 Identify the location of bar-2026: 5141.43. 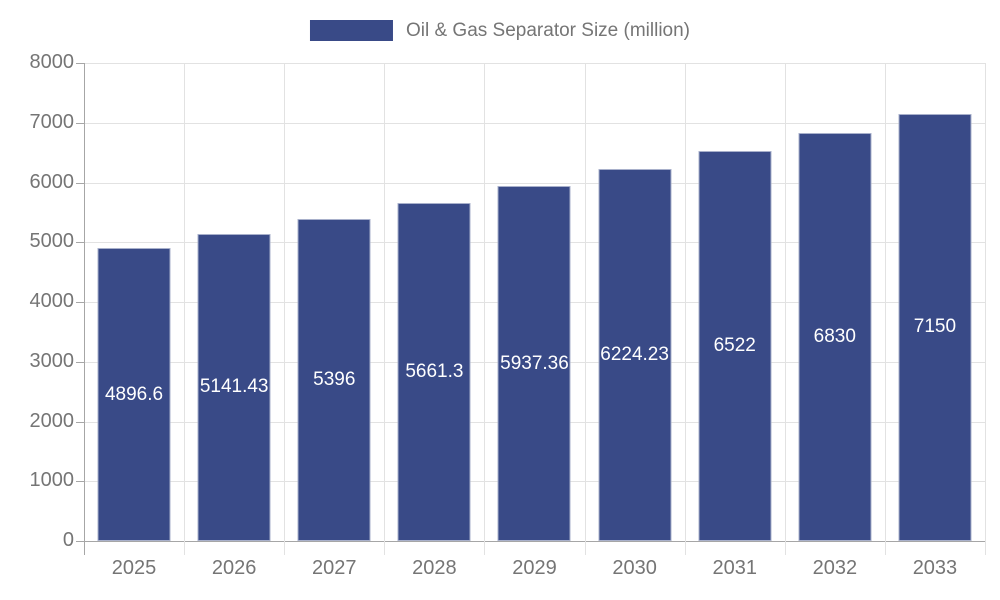
(234, 387).